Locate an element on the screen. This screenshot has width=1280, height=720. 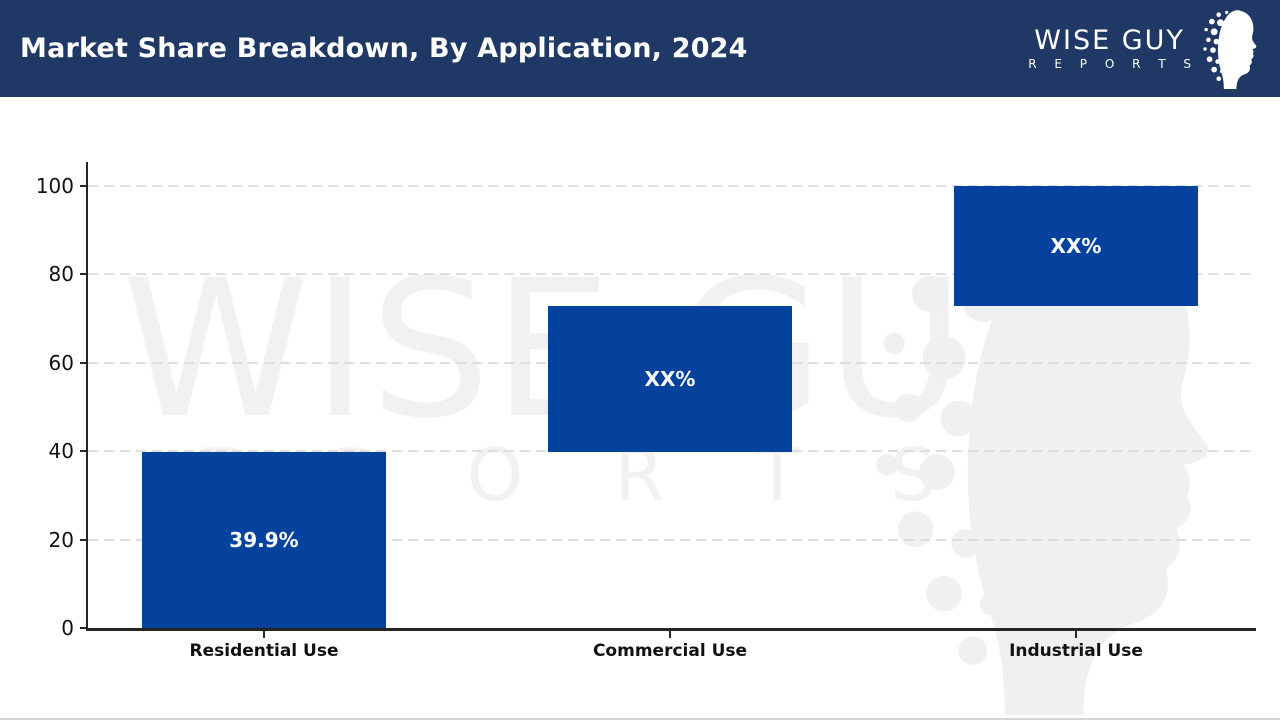
bar-value-label: 39.9% is located at coordinates (264, 539).